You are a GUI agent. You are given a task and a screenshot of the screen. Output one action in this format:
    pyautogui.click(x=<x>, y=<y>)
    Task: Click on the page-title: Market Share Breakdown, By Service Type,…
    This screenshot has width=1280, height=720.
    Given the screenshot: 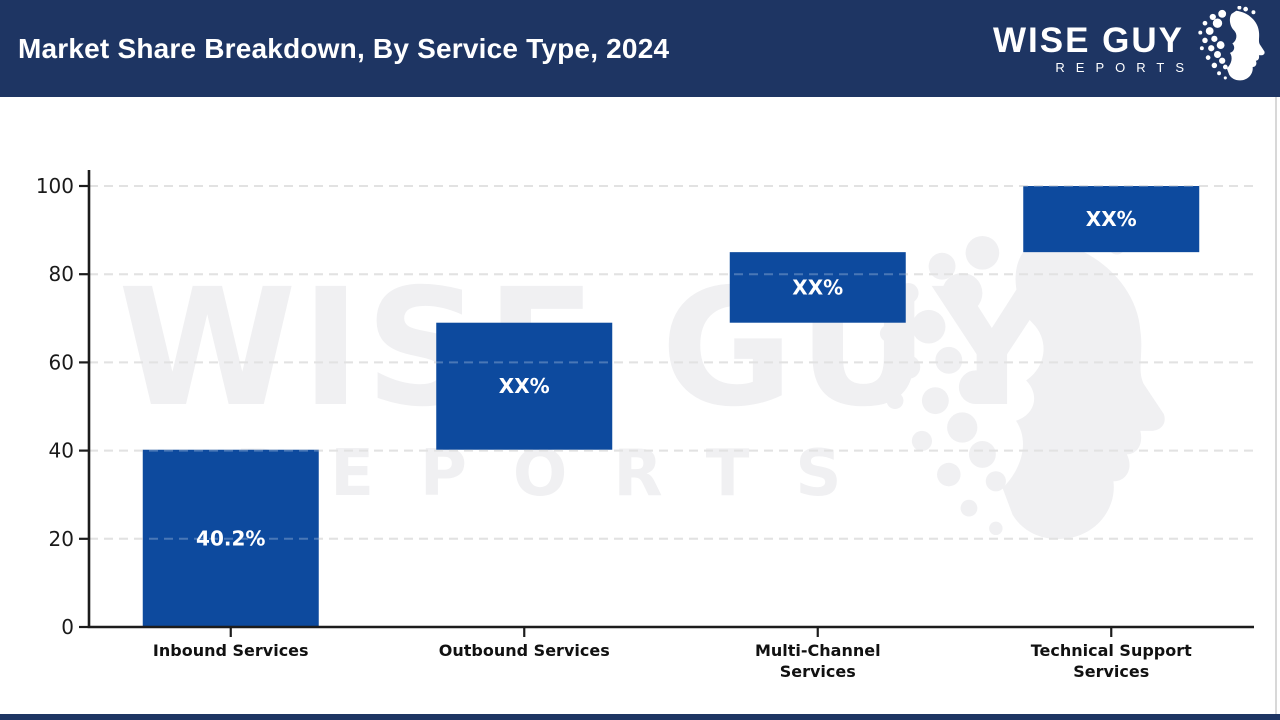 What is the action you would take?
    pyautogui.click(x=344, y=48)
    